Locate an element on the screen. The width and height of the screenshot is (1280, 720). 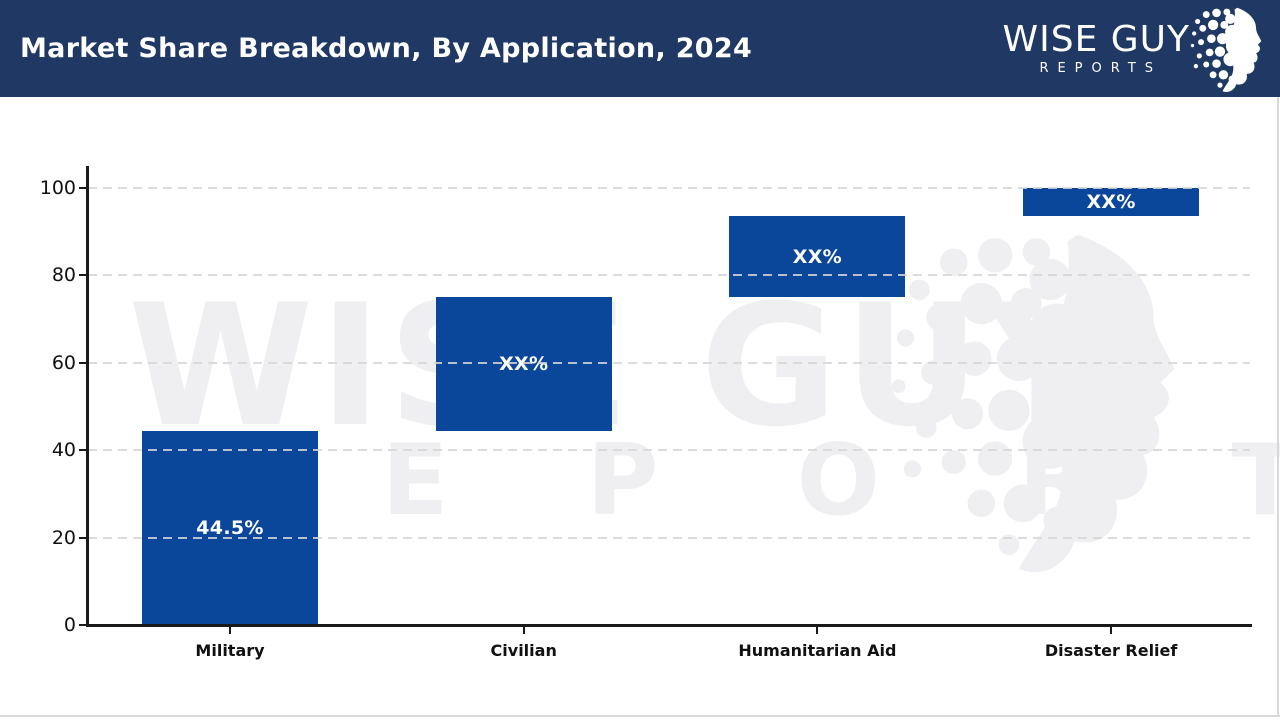
y-tick-label: 80 is located at coordinates (63, 275).